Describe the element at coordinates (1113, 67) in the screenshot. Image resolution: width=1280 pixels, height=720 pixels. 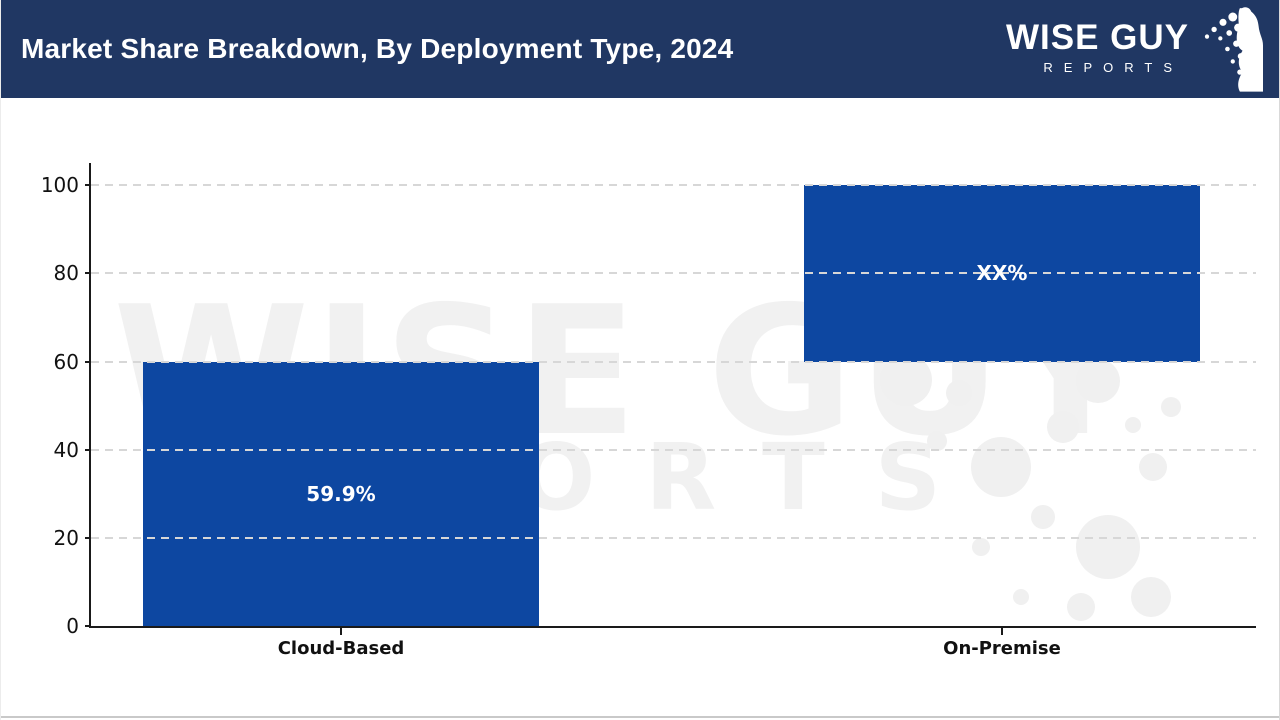
I see `logo-subtext: REPORTS` at that location.